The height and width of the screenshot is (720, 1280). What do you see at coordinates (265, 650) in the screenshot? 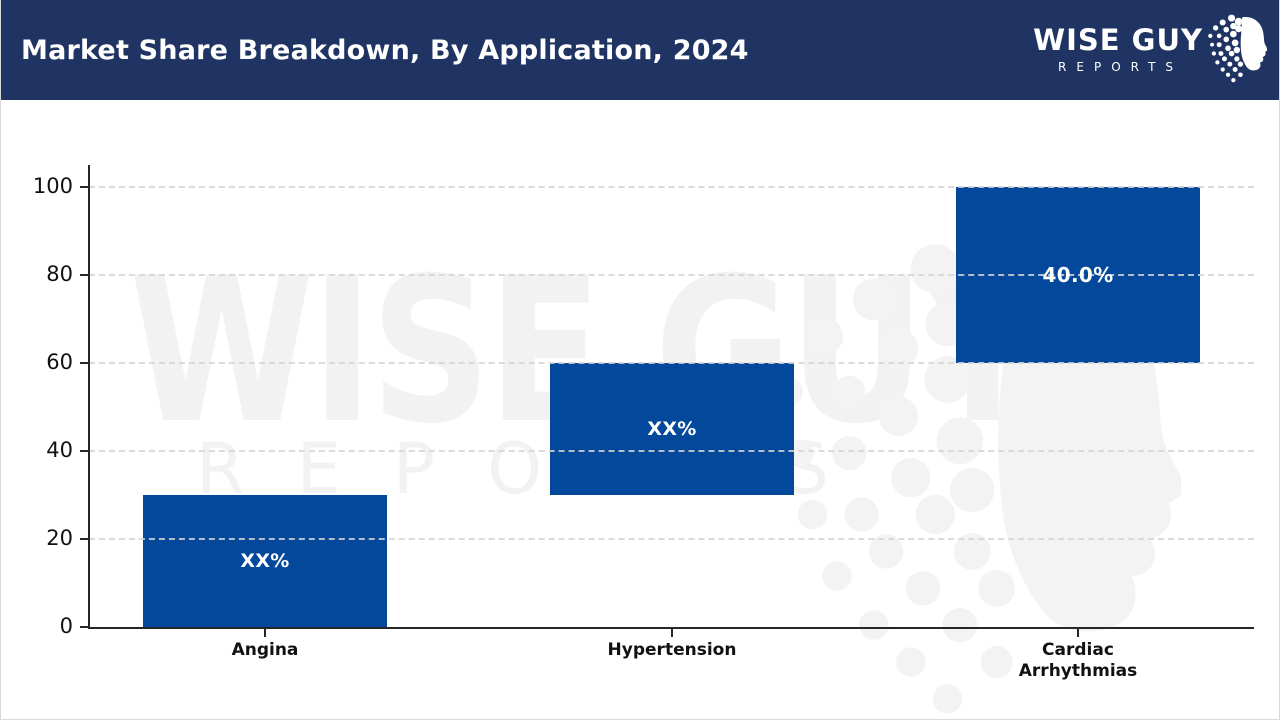
I see `x-tick-label: Angina` at bounding box center [265, 650].